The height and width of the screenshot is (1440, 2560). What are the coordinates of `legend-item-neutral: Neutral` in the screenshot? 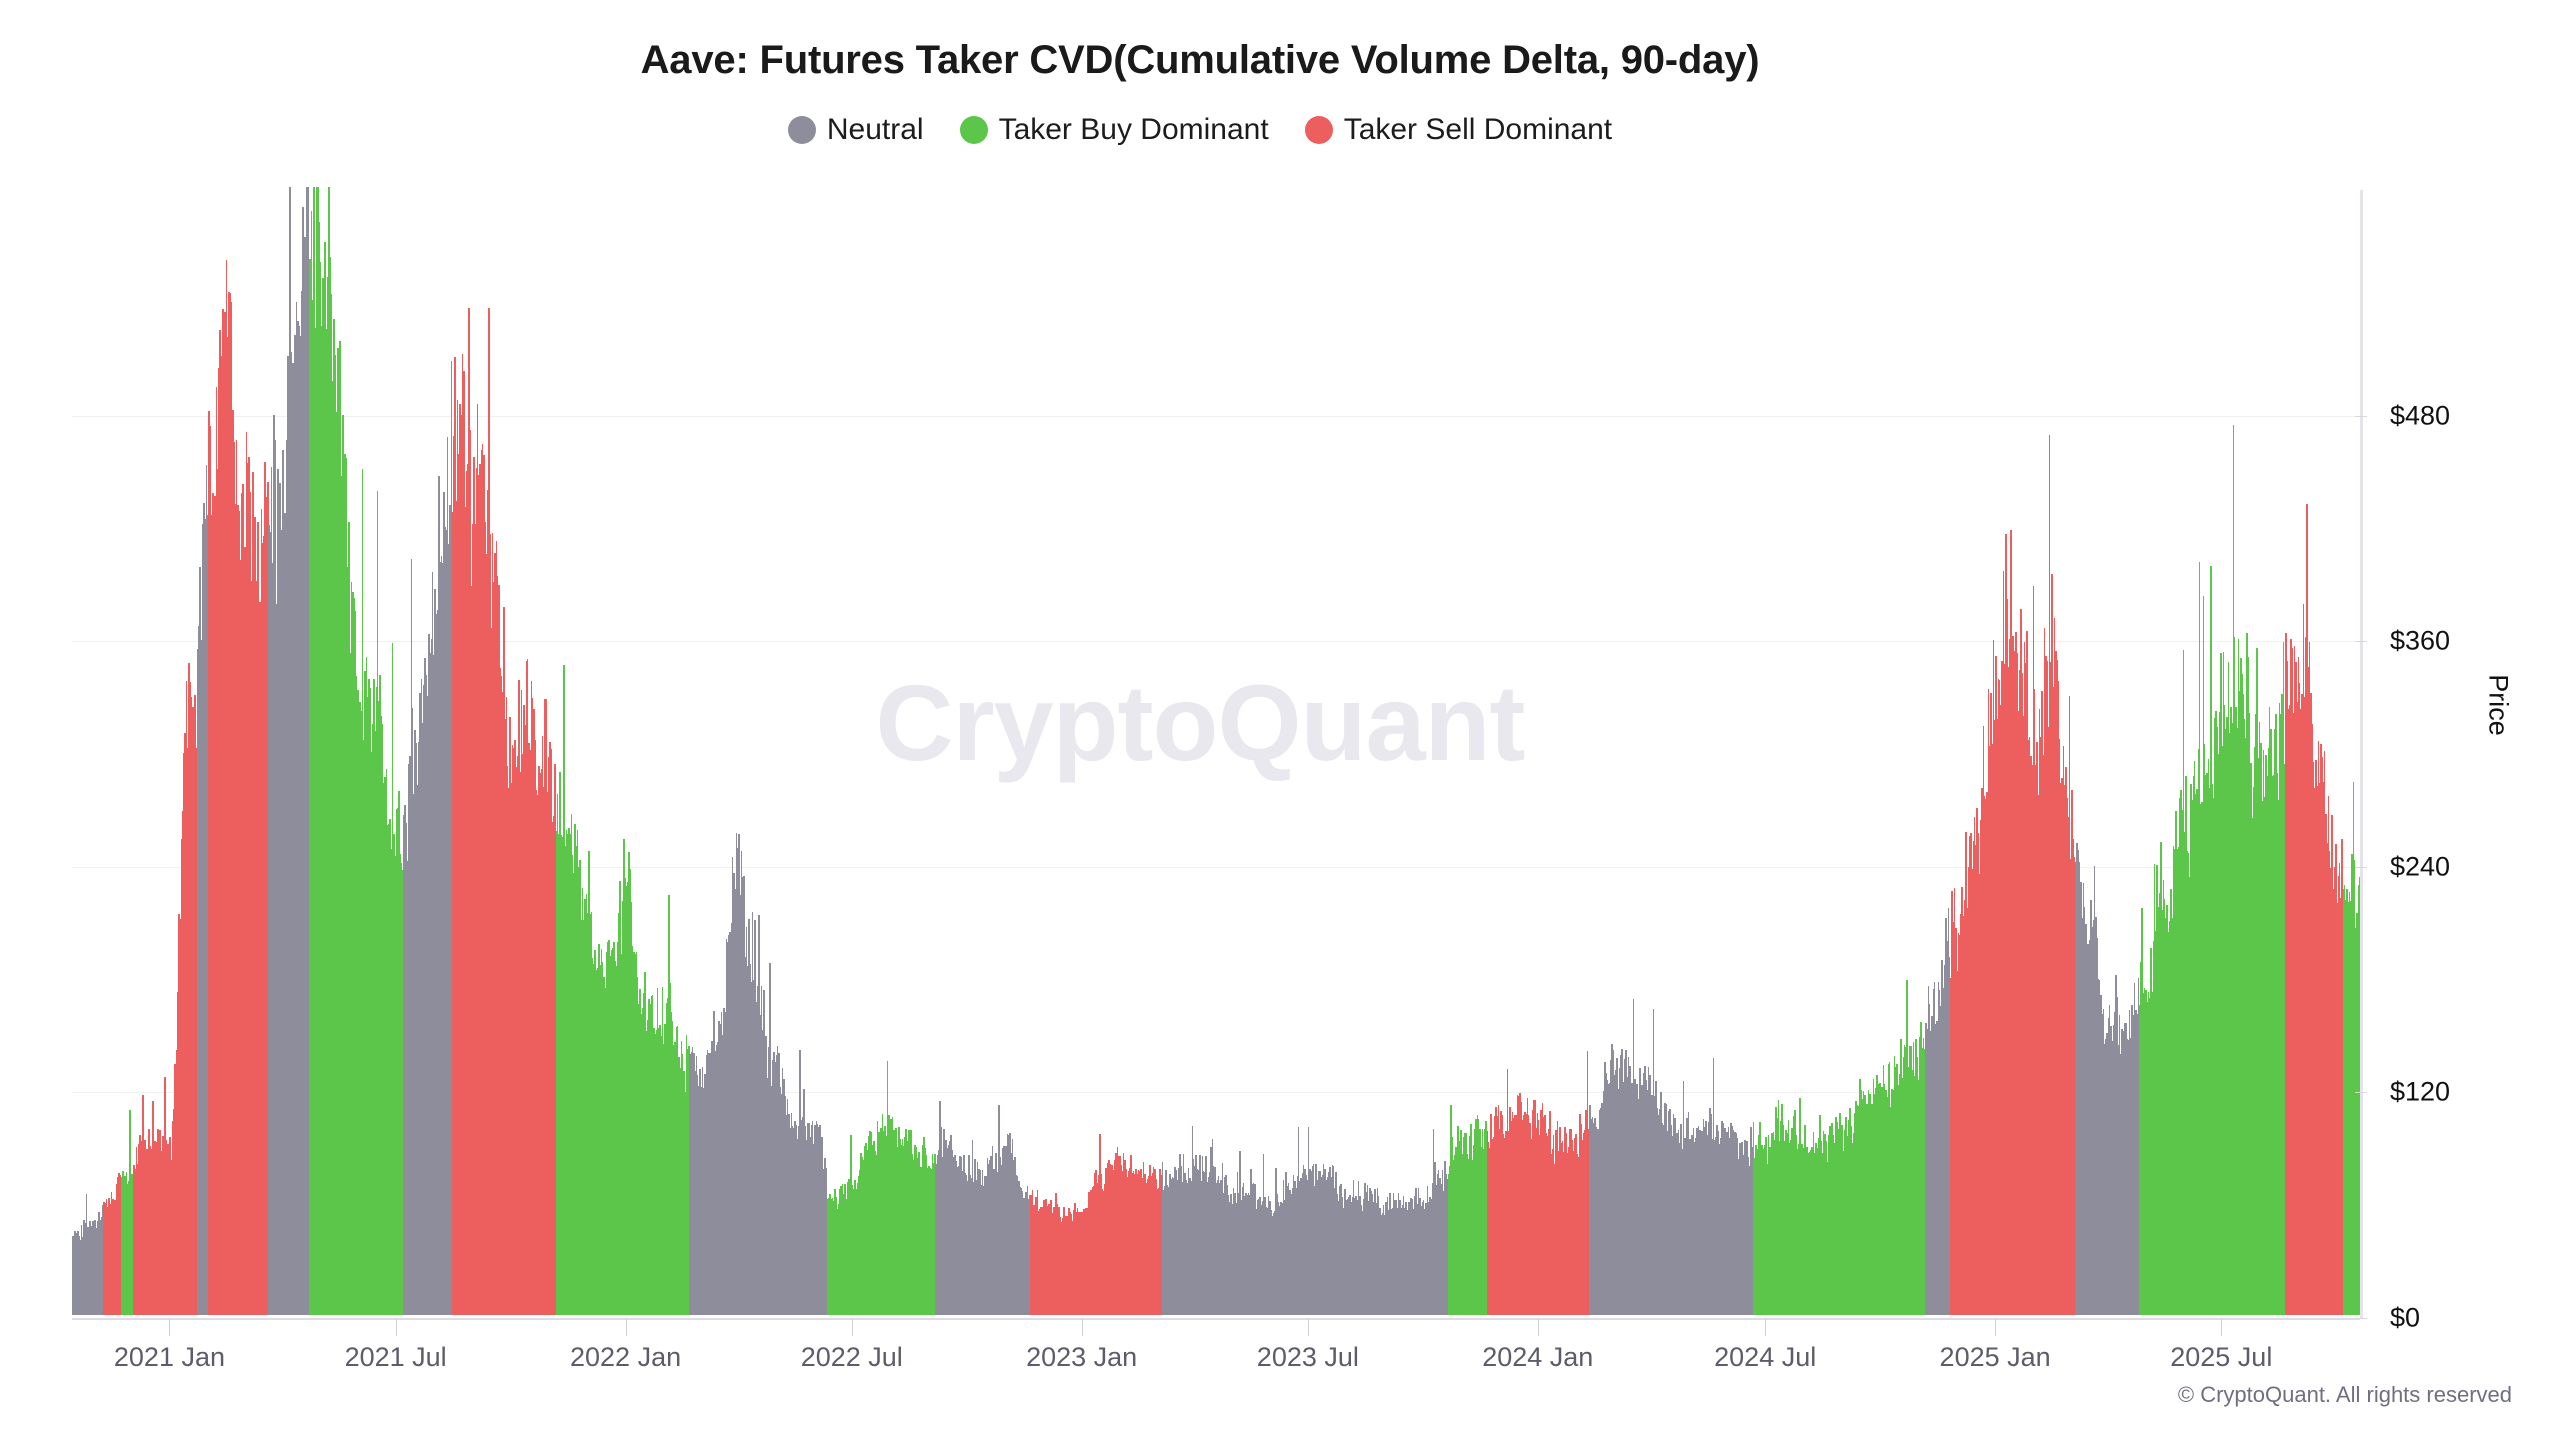 It's located at (855, 130).